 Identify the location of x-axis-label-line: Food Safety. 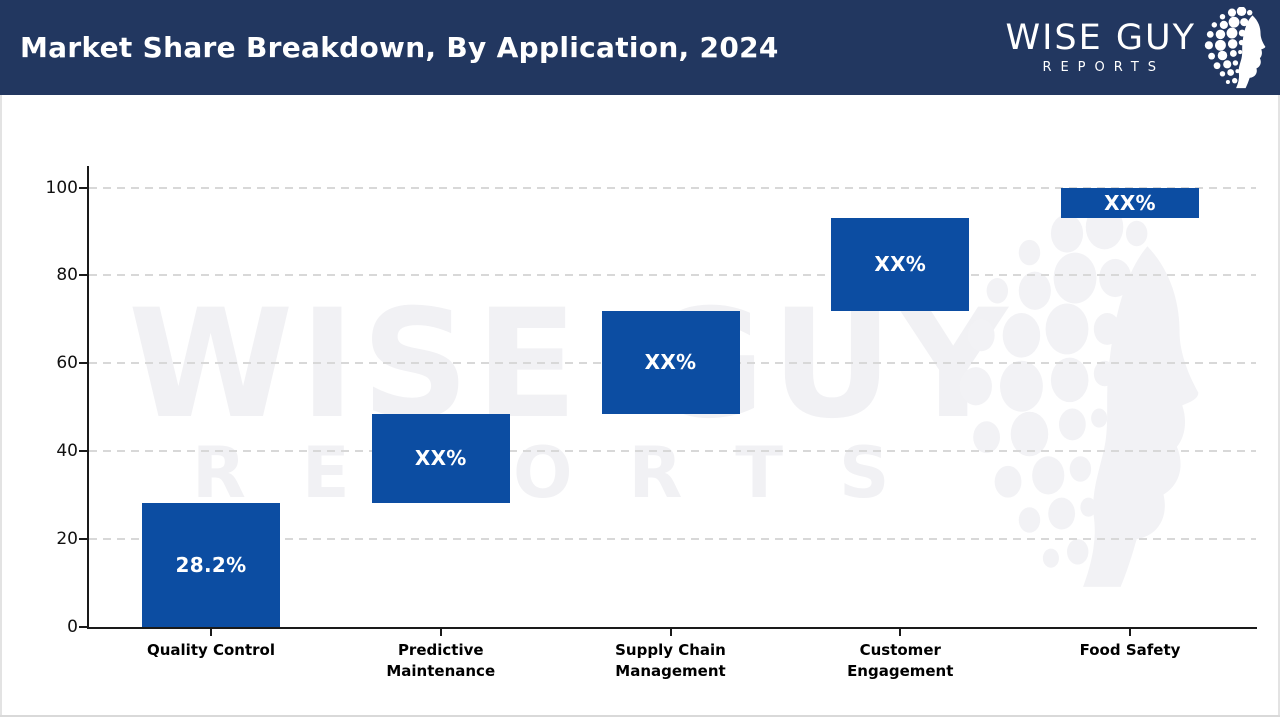
(1130, 650).